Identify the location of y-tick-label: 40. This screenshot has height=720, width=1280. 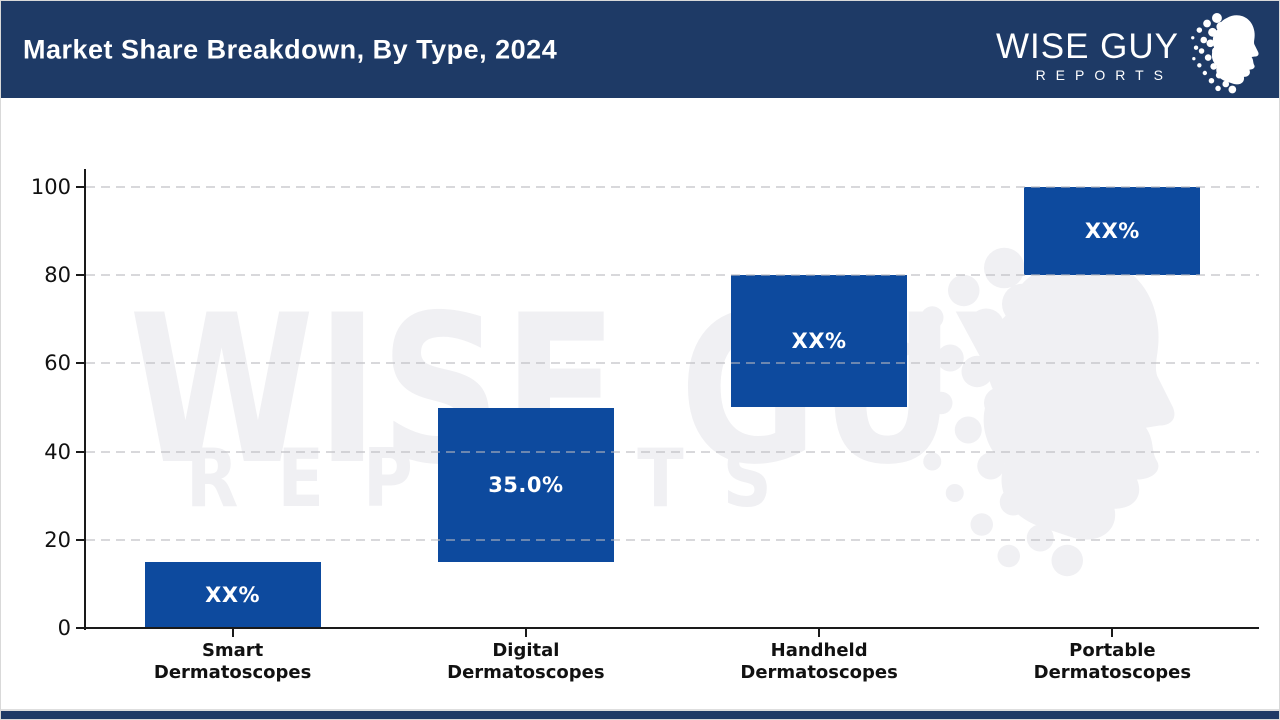
(57, 451).